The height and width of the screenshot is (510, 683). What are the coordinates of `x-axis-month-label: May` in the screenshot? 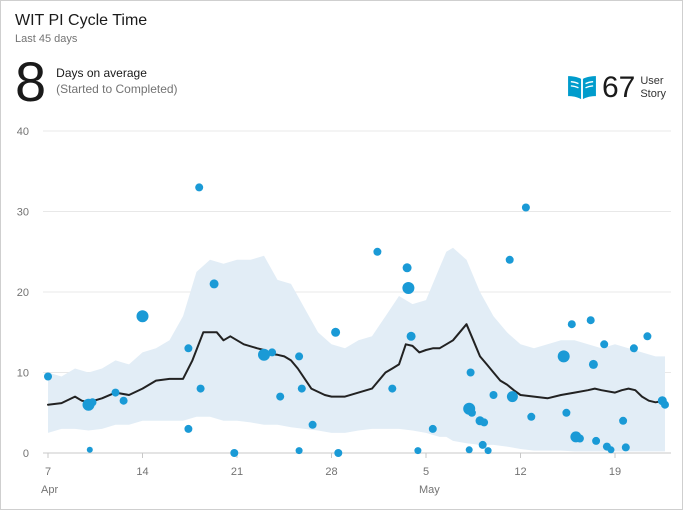 It's located at (429, 490).